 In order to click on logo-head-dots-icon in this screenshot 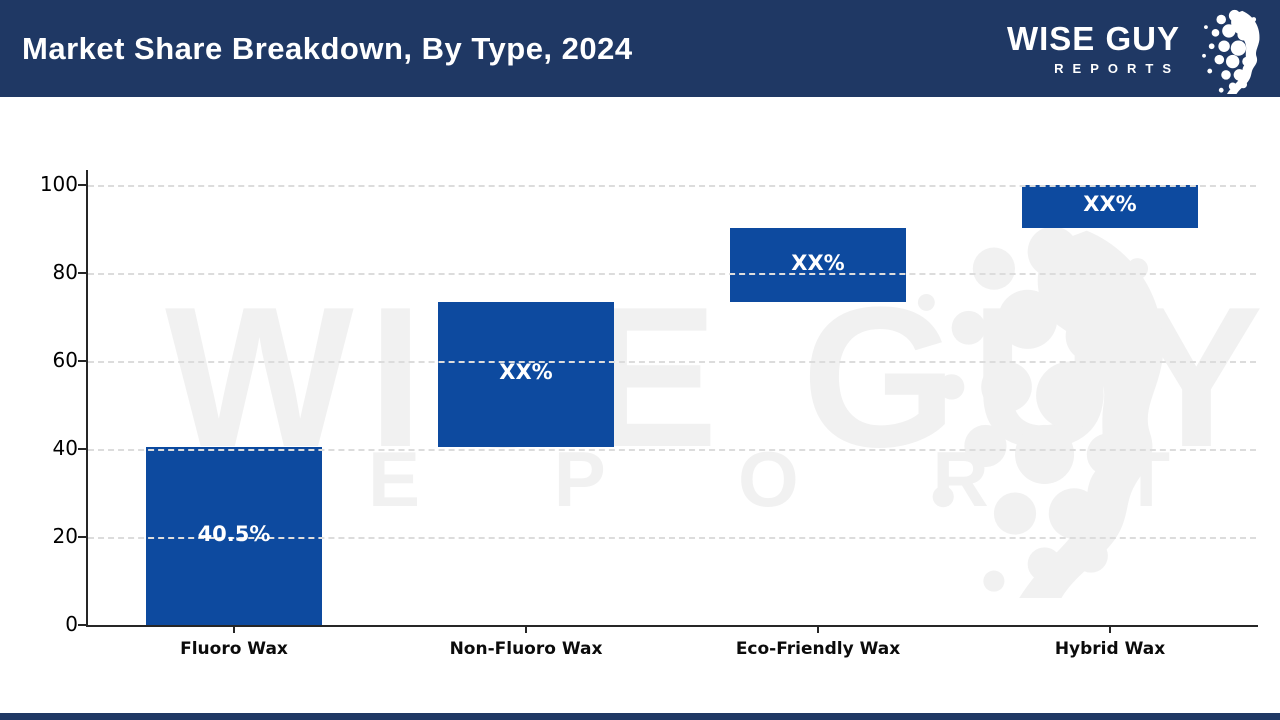, I will do `click(1231, 51)`.